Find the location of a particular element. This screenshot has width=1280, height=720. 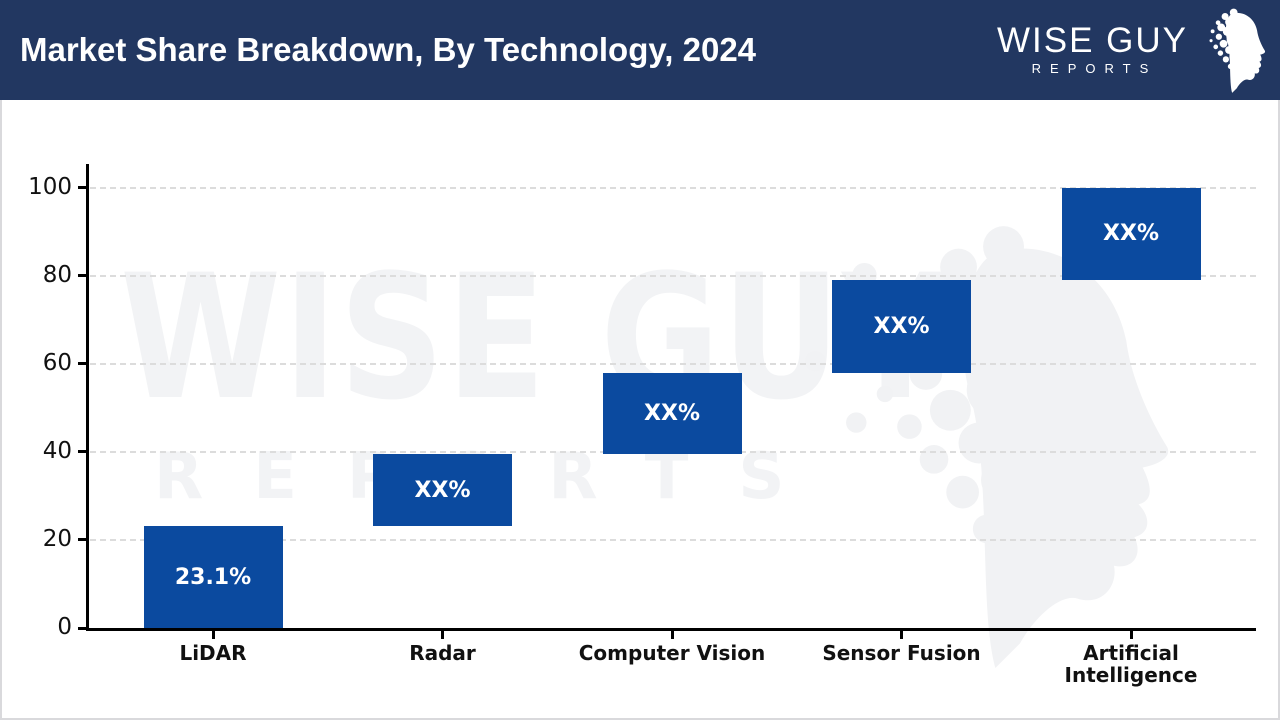

logo-subtitle: REPORTS is located at coordinates (1094, 68).